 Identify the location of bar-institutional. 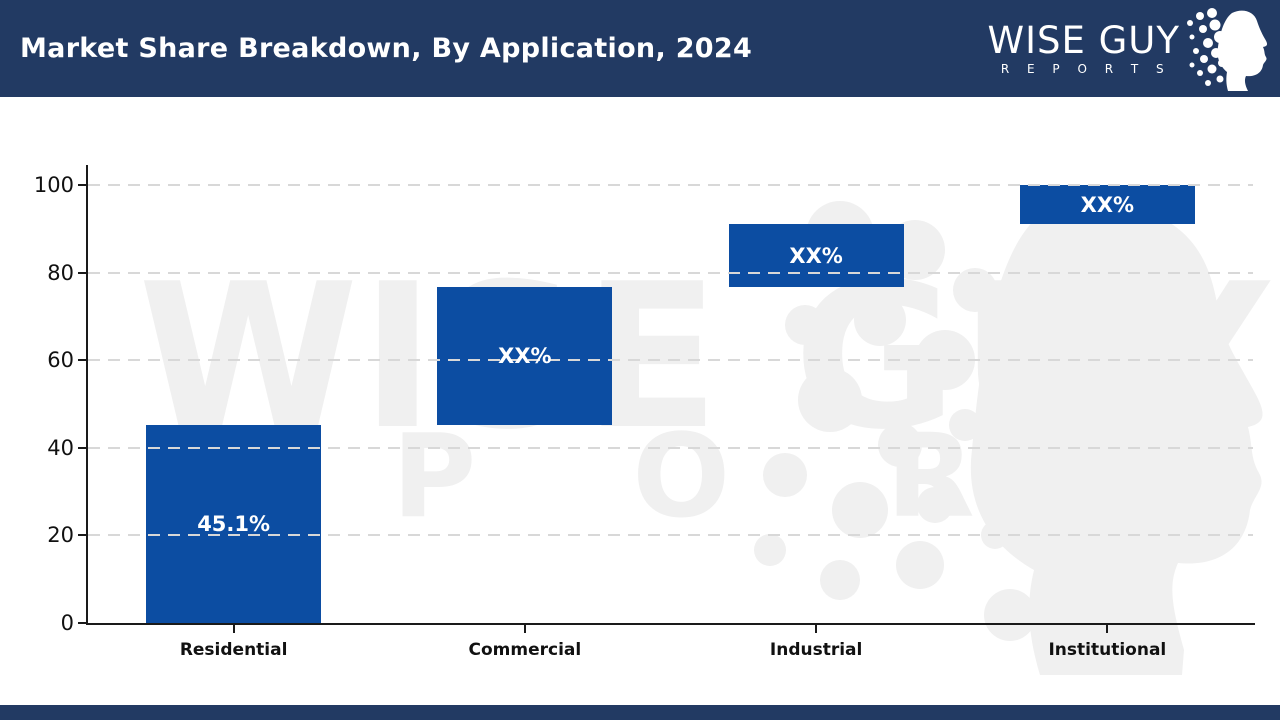
(1107, 205).